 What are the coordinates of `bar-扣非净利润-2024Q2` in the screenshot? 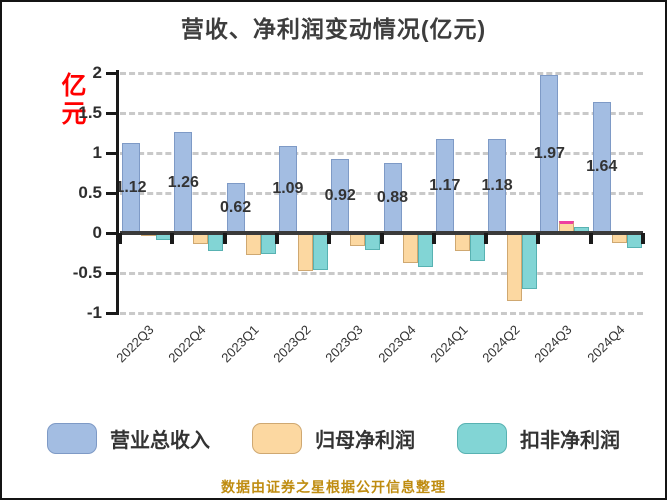 It's located at (530, 261).